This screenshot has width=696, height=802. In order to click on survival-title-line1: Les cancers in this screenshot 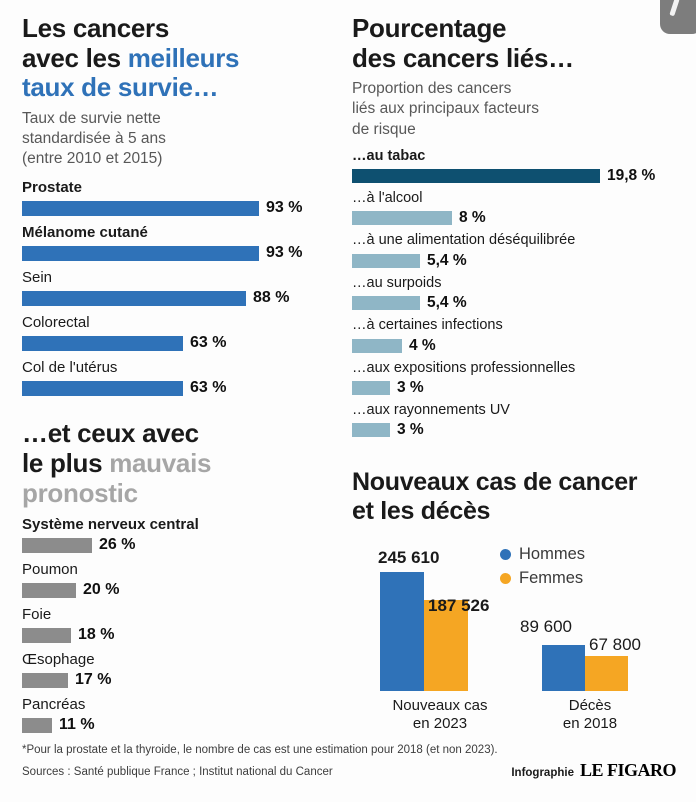, I will do `click(96, 28)`.